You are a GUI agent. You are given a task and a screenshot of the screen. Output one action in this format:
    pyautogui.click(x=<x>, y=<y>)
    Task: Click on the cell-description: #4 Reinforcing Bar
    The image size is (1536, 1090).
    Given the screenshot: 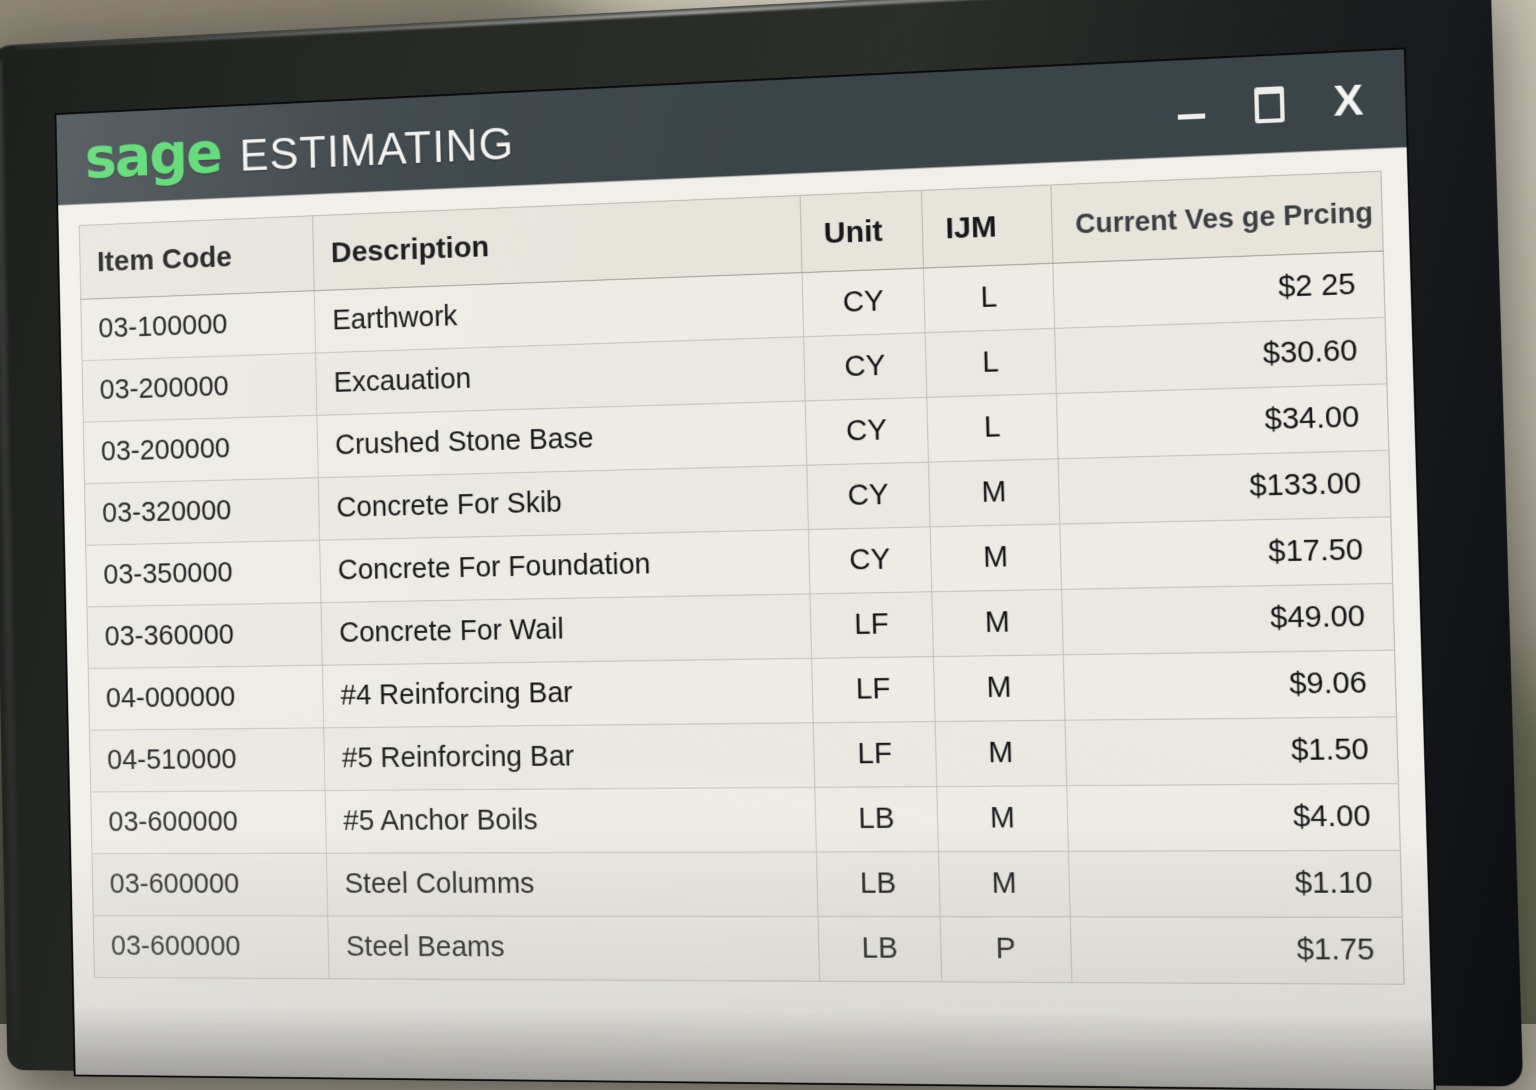 What is the action you would take?
    pyautogui.click(x=568, y=693)
    